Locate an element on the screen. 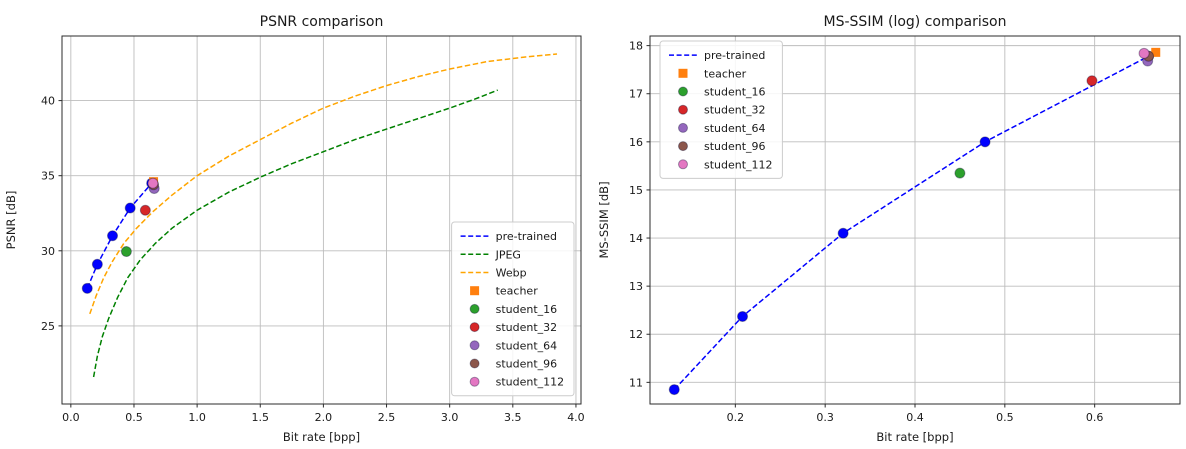 This screenshot has width=1186, height=449. chart-title: MS-SSIM (log) comparison is located at coordinates (915, 22).